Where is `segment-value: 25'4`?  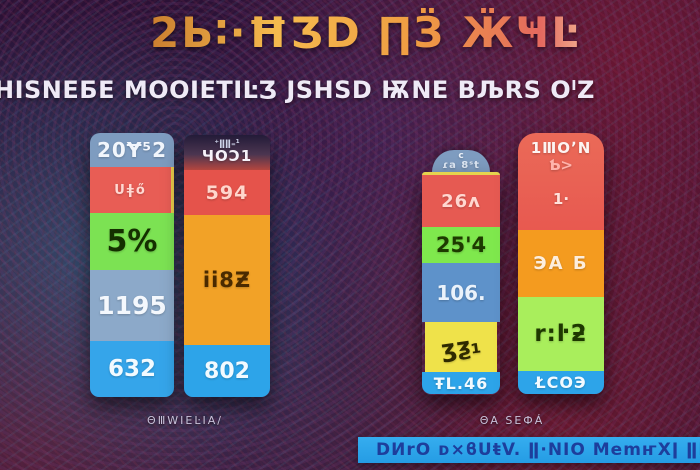 segment-value: 25'4 is located at coordinates (461, 245).